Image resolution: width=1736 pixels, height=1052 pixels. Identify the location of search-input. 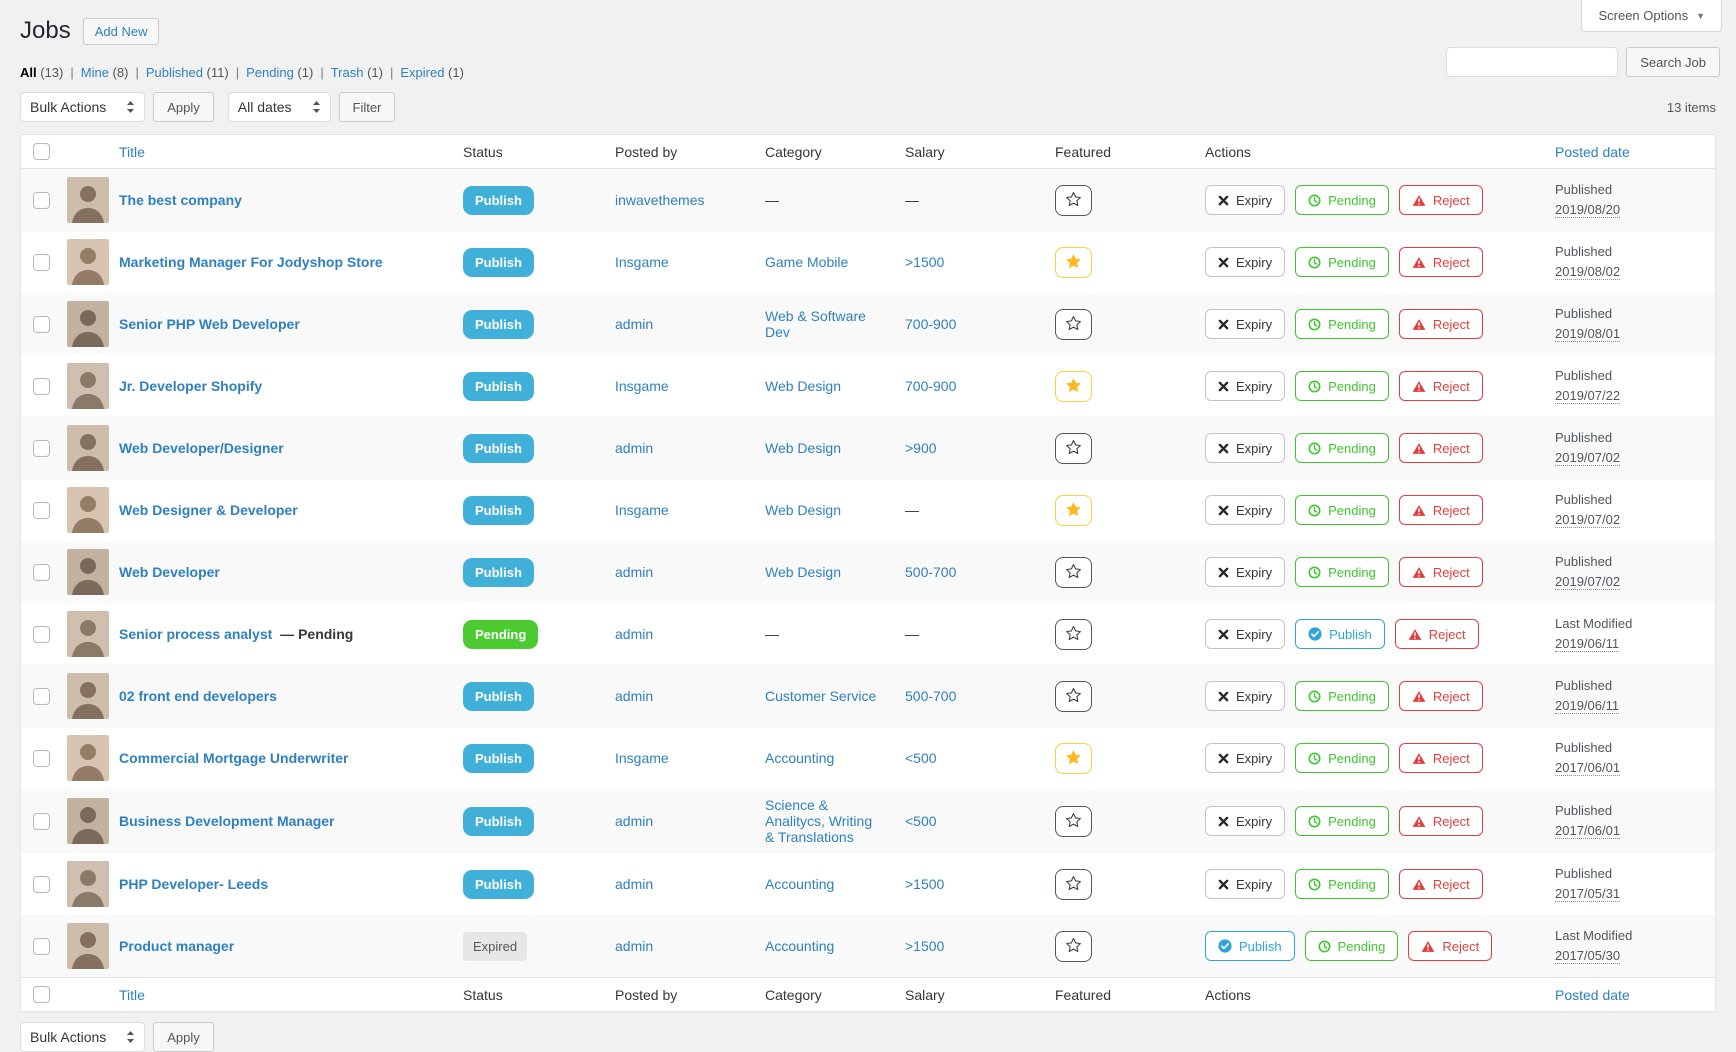
(1532, 62).